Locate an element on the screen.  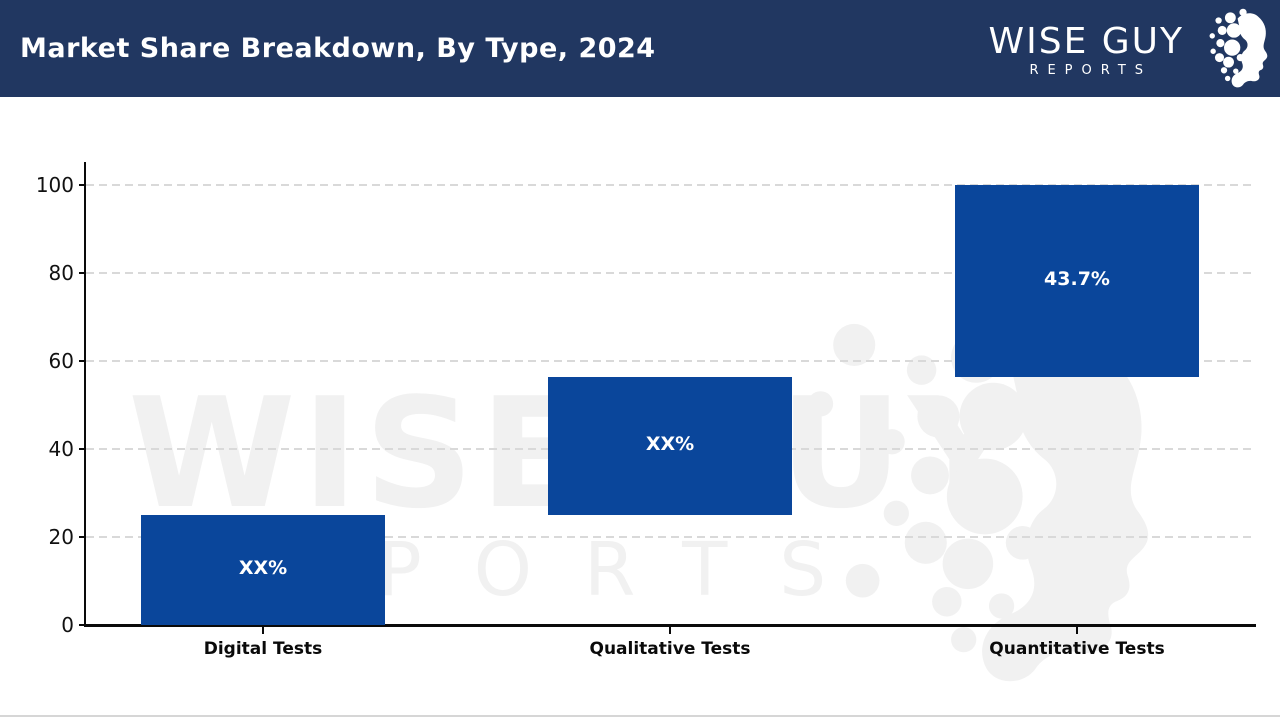
logo-text: WISE GUY REPORTS is located at coordinates (1087, 49).